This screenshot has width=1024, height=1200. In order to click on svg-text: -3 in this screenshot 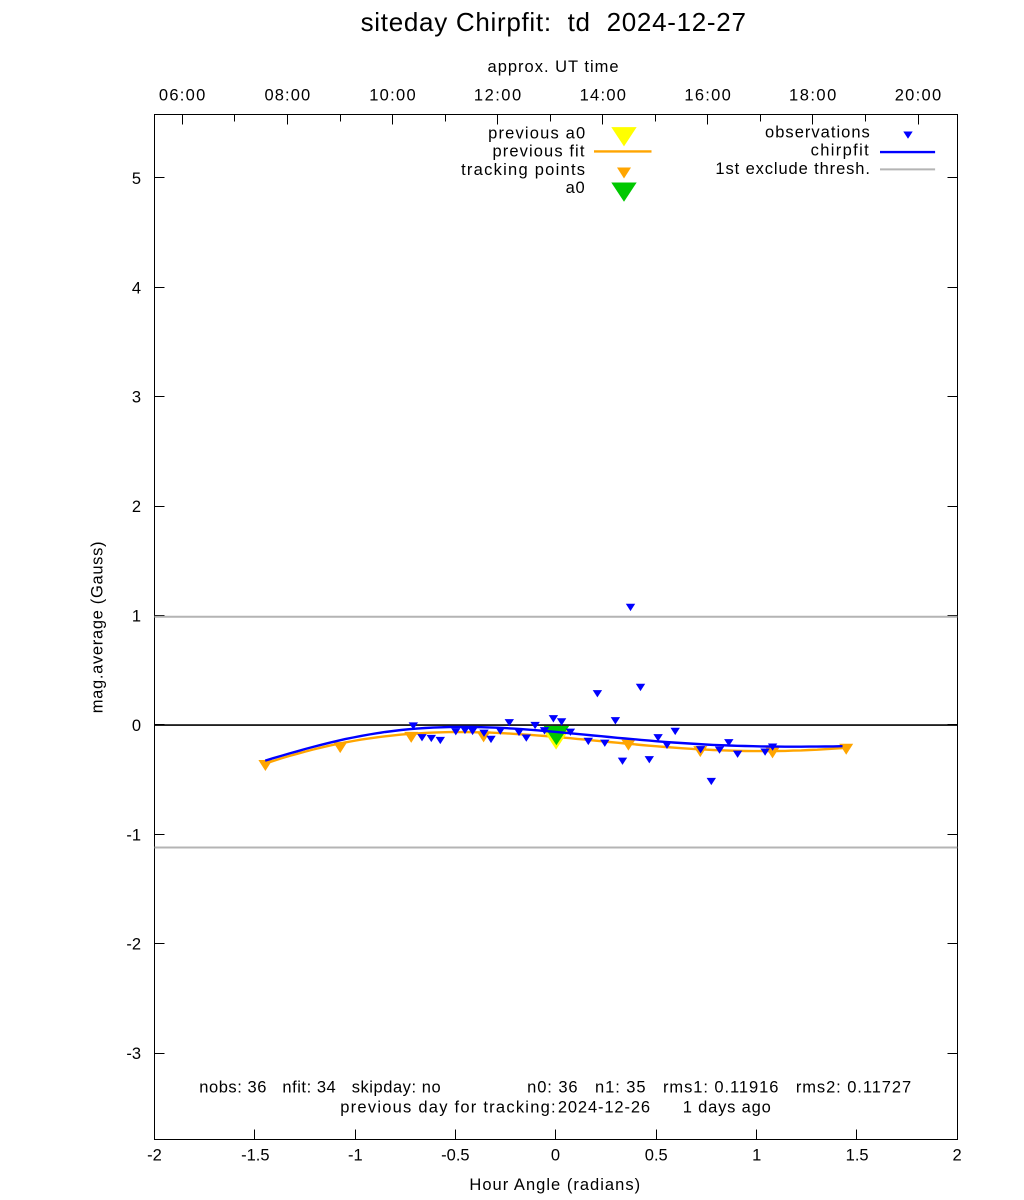, I will do `click(133, 1054)`.